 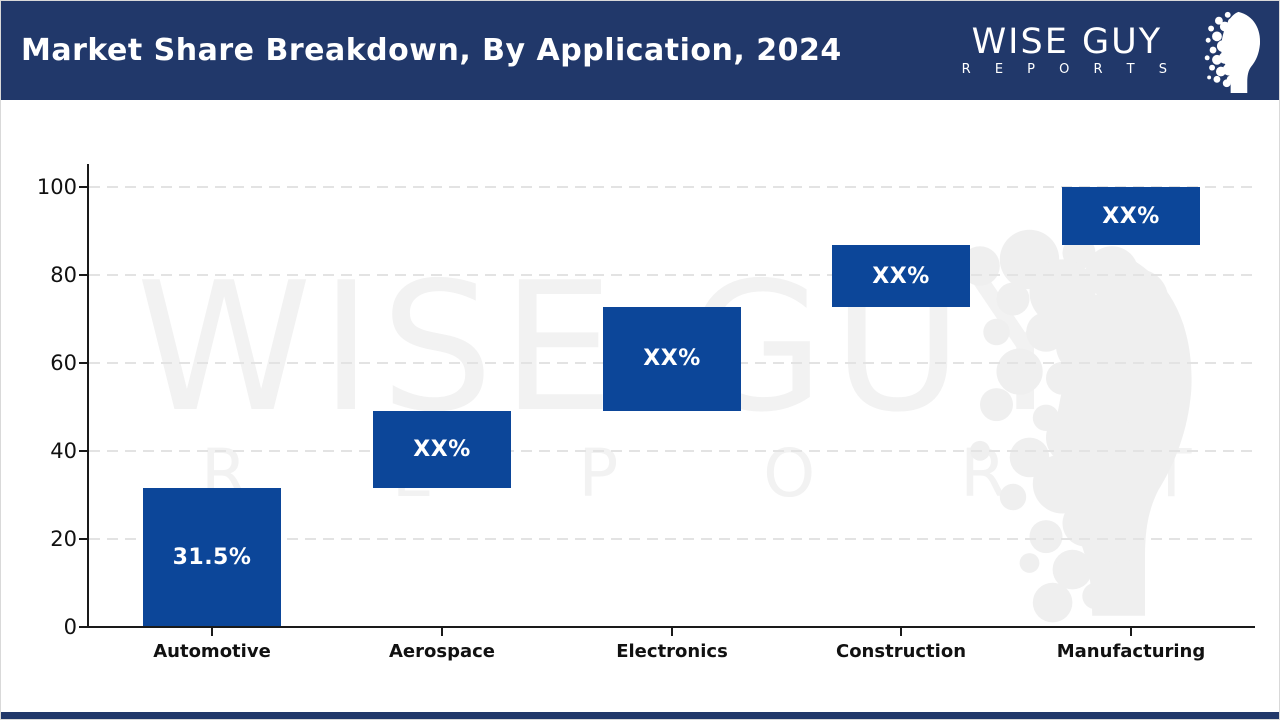 I want to click on y-tick-label-20: 20, so click(x=63, y=539).